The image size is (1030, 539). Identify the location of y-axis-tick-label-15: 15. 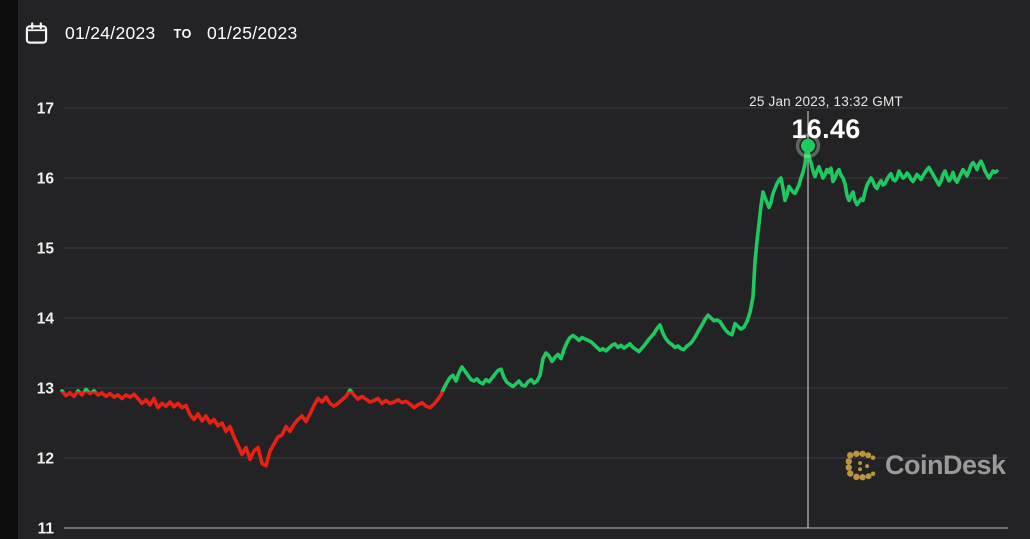
(46, 249).